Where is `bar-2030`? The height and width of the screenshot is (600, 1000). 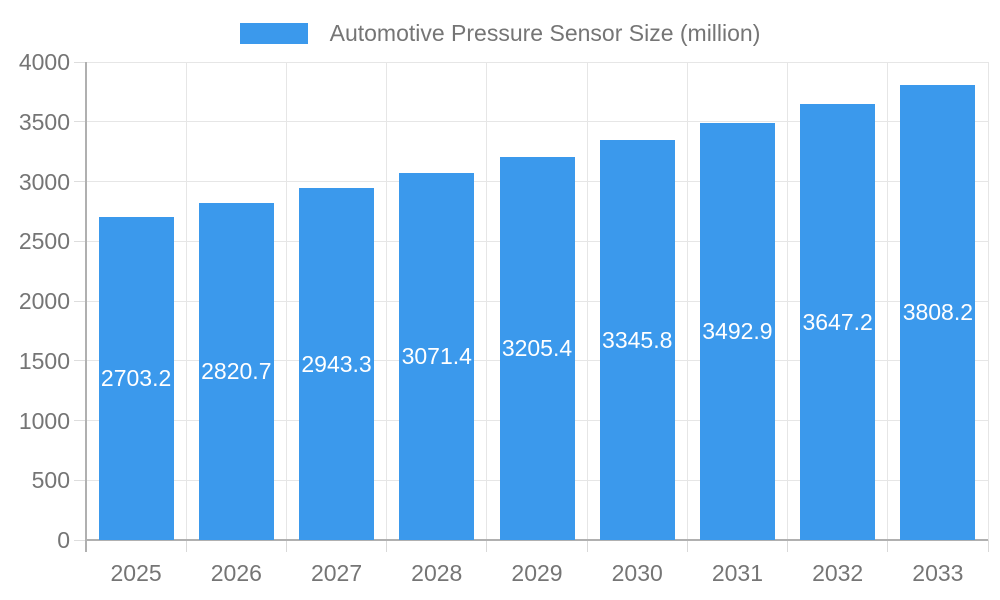
bar-2030 is located at coordinates (637, 340).